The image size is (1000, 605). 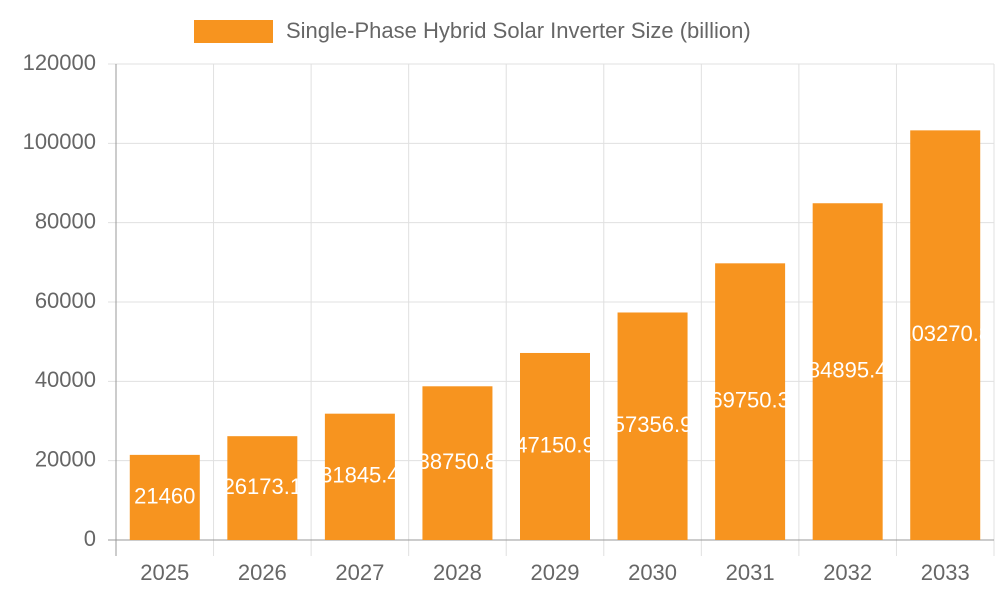 I want to click on x-tick-label: 2033, so click(x=945, y=572).